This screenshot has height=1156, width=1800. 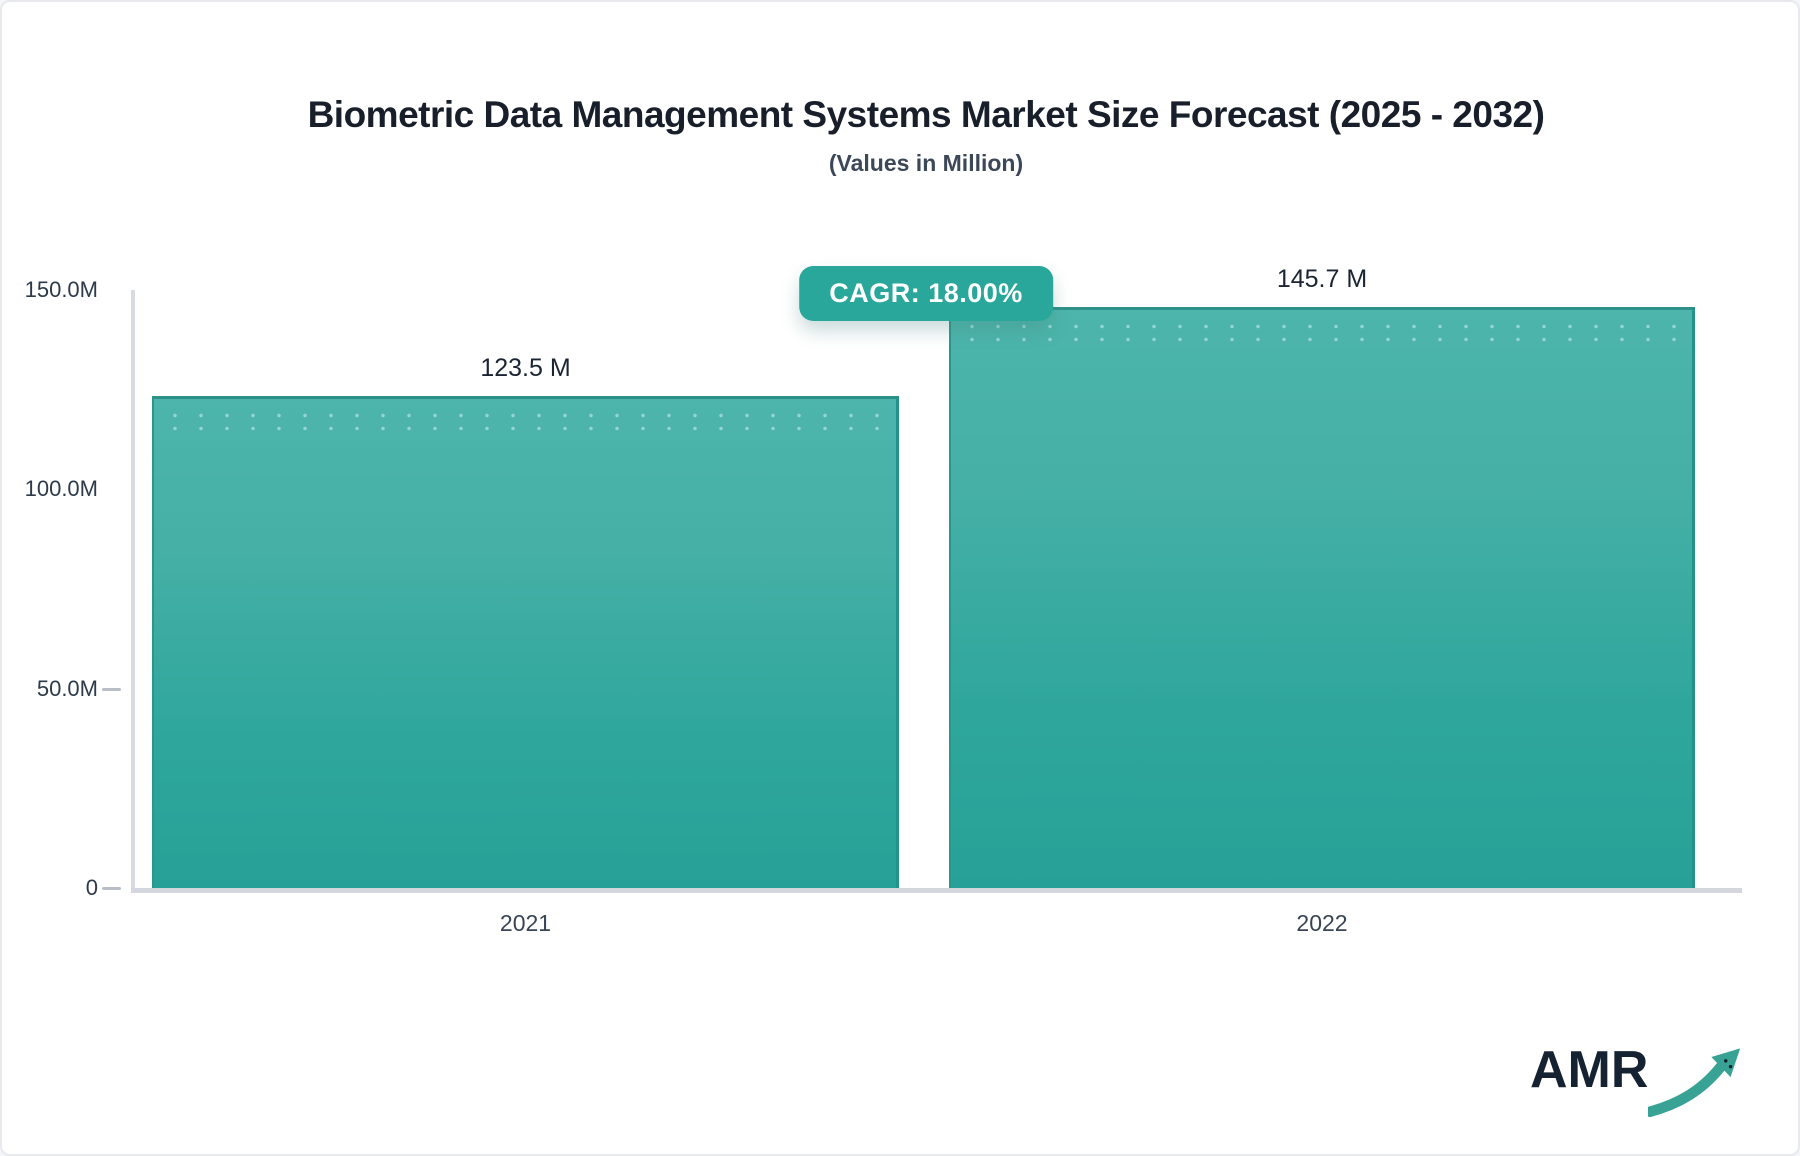 I want to click on x-tick-label-2022: 2022, so click(x=1322, y=923).